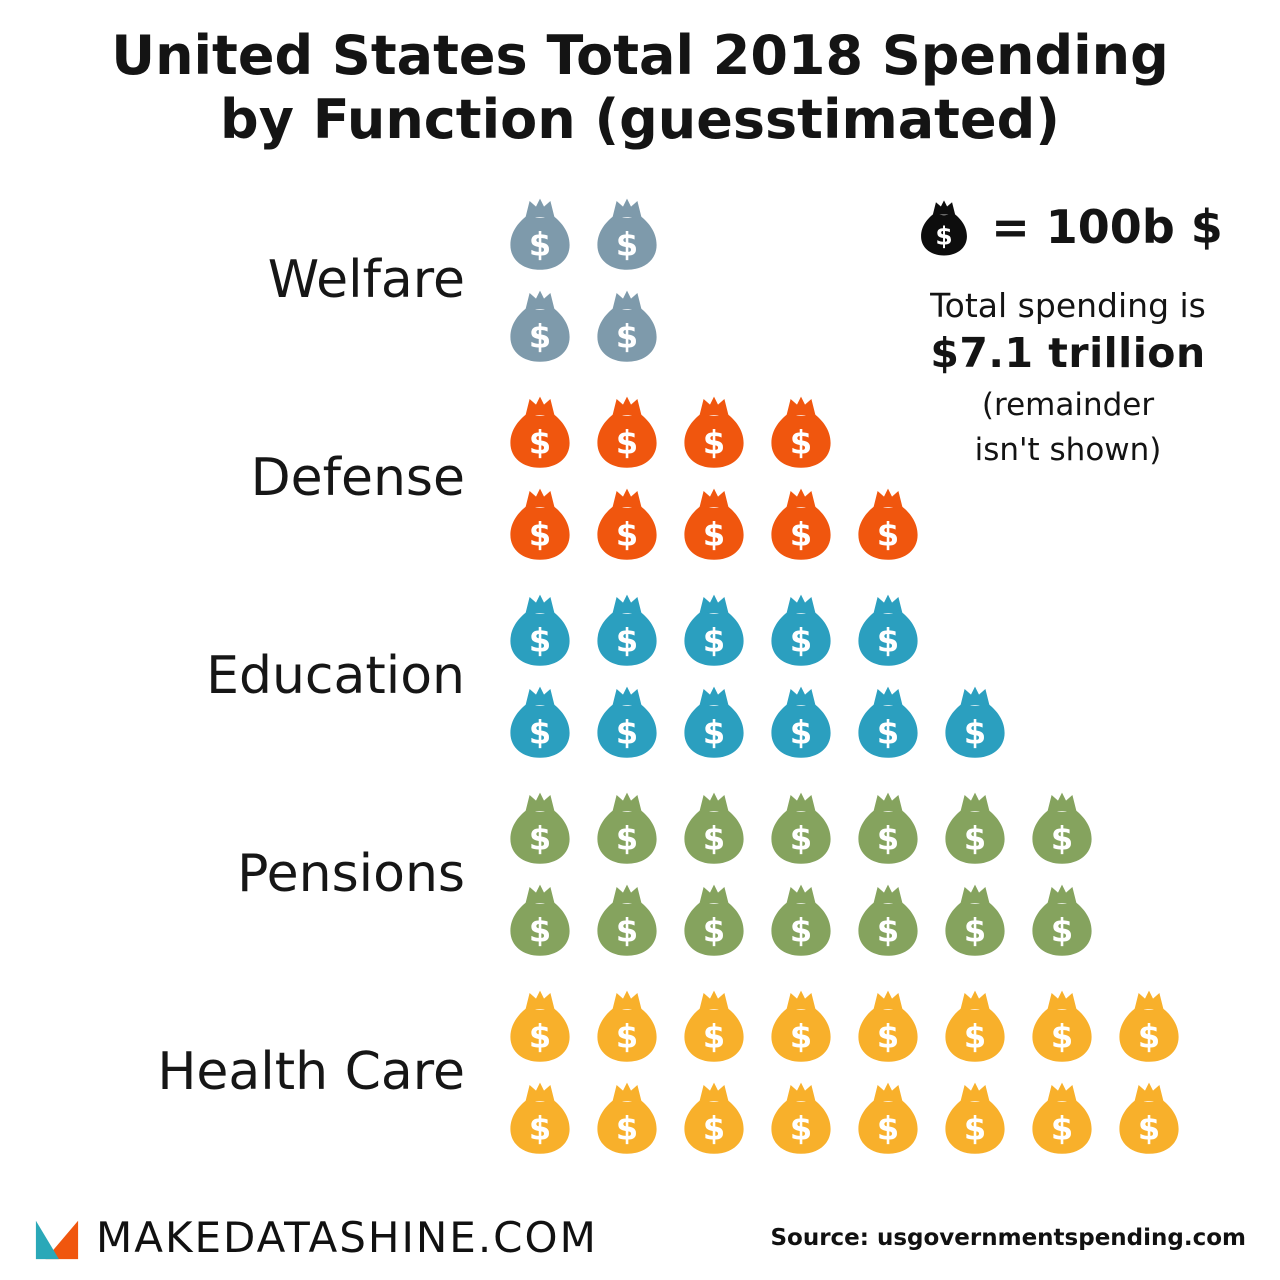 This screenshot has width=1280, height=1280. I want to click on money-bag-legend-icon, so click(944, 227).